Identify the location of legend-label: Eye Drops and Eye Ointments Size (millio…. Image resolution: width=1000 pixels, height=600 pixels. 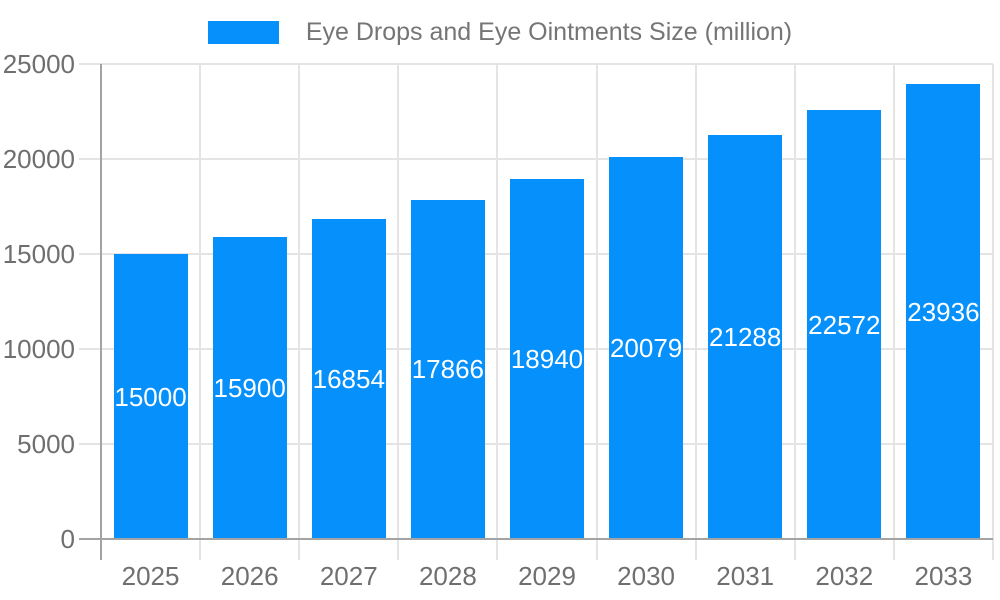
(549, 32).